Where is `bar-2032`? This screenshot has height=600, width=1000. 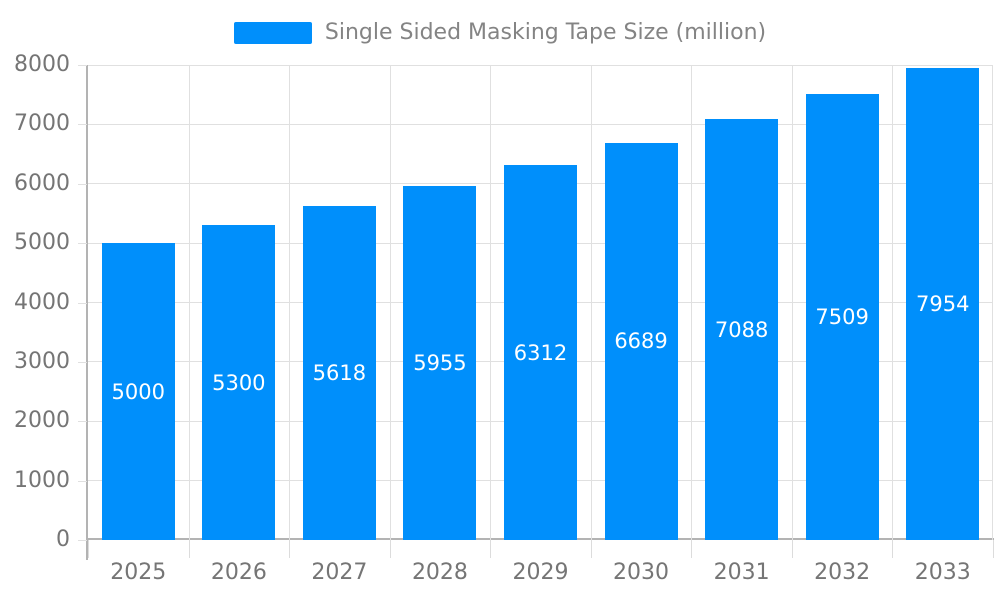 bar-2032 is located at coordinates (842, 317).